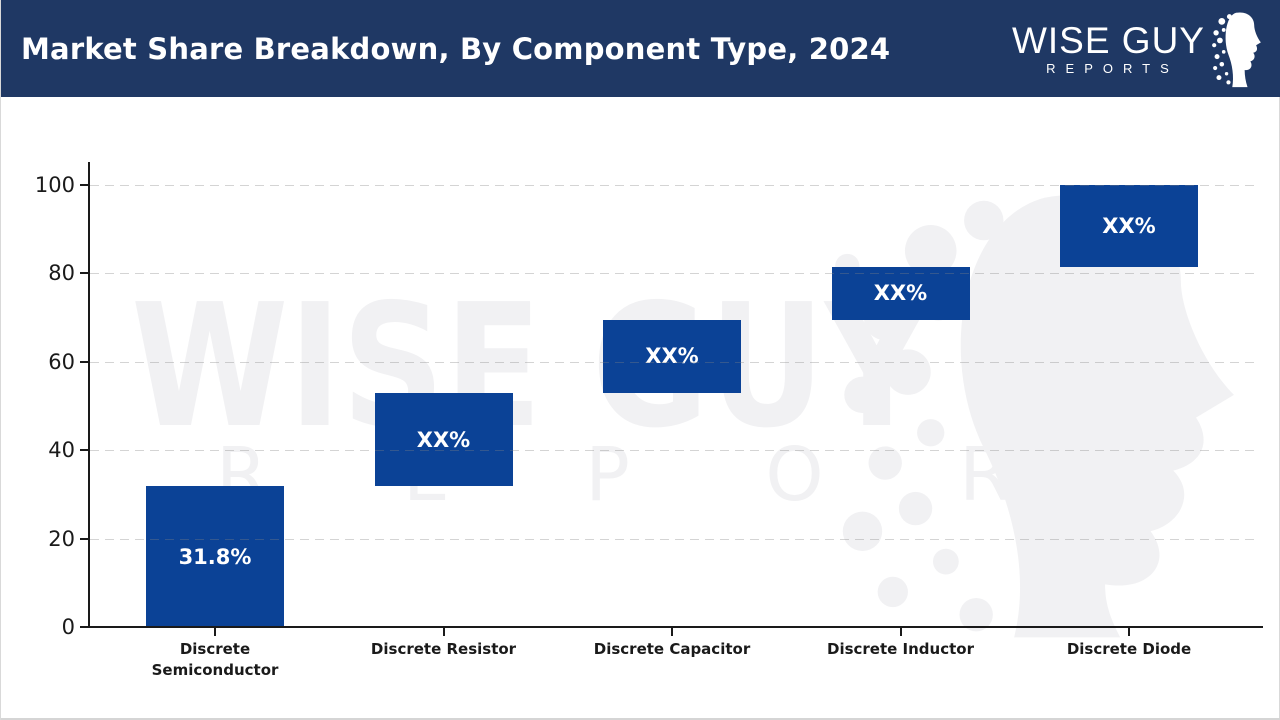  I want to click on y-tick-label: 40, so click(61, 450).